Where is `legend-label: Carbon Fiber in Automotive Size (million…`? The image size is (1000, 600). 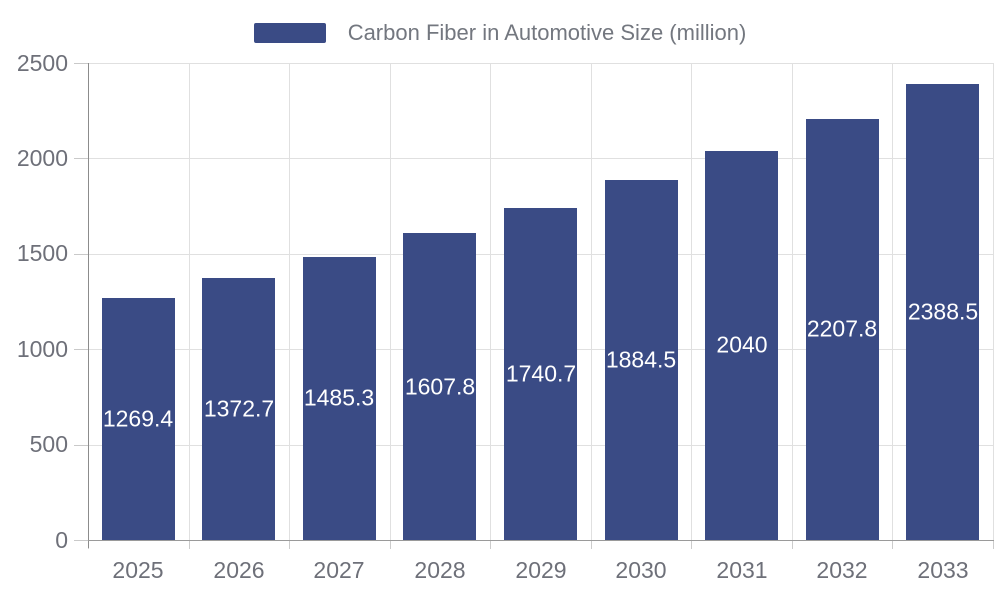
legend-label: Carbon Fiber in Automotive Size (million… is located at coordinates (547, 32).